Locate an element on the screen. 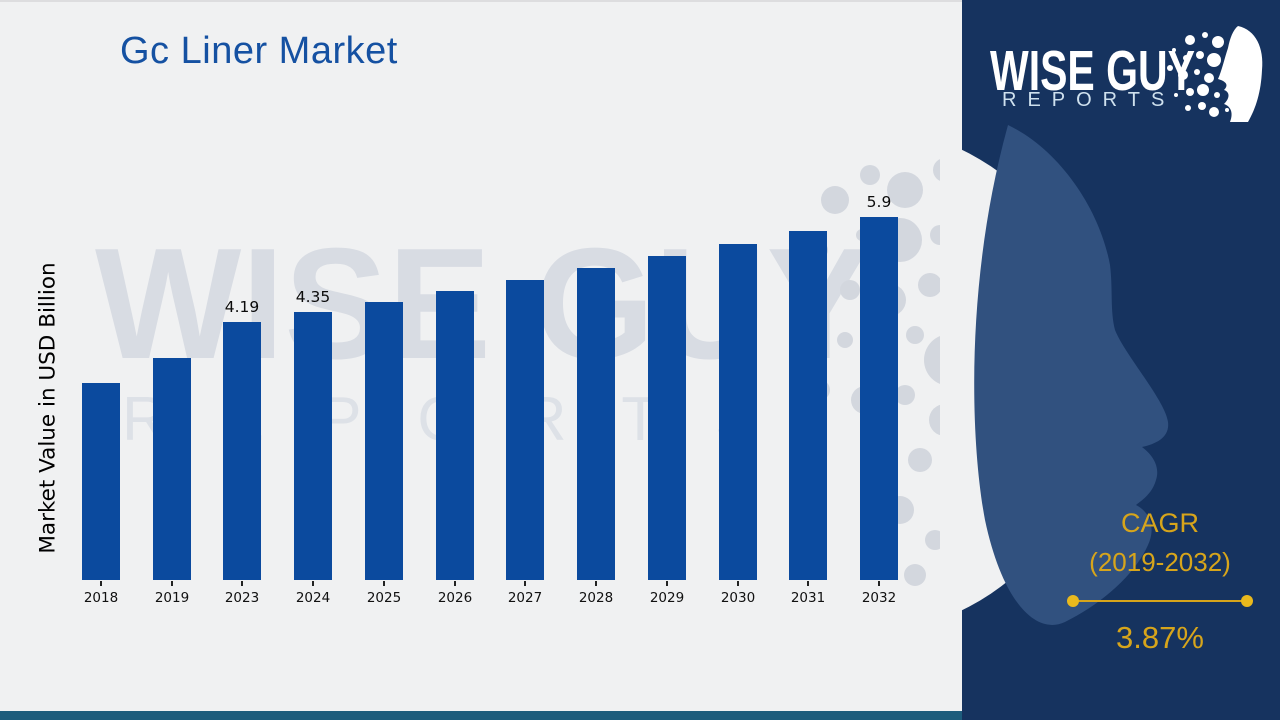  bar-value-label-2032: 5.9 is located at coordinates (879, 202).